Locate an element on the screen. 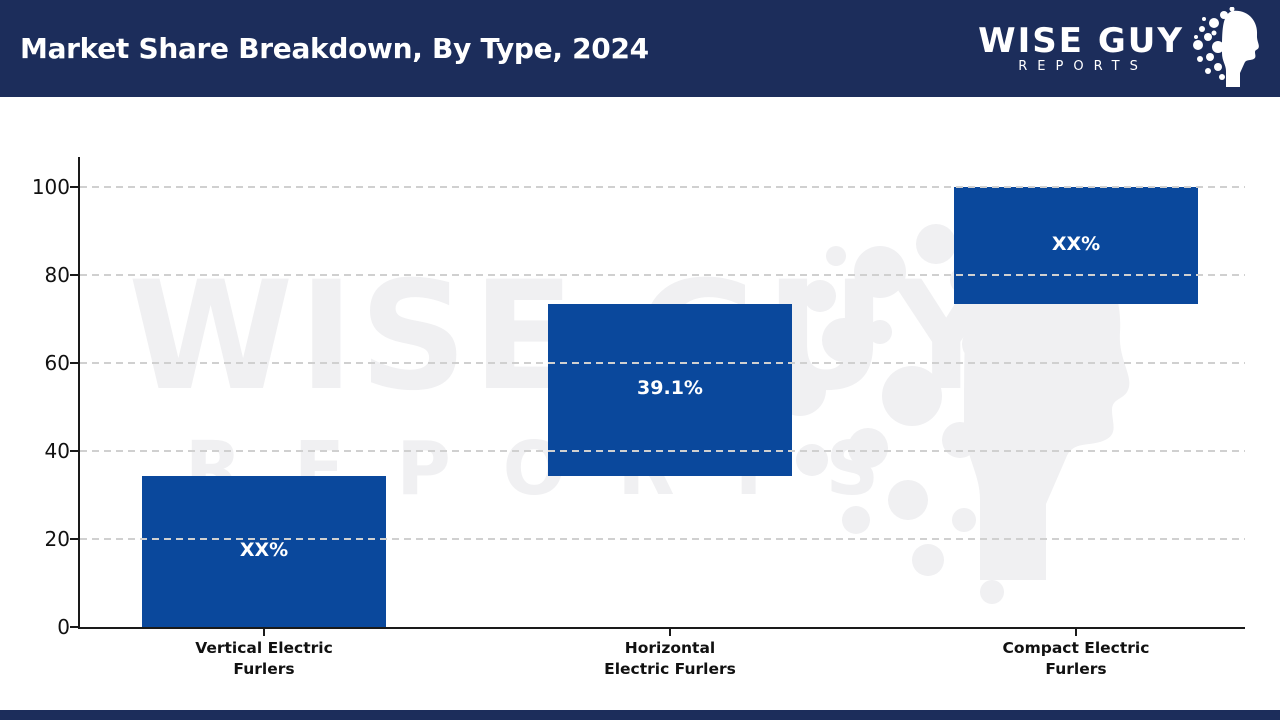 This screenshot has height=720, width=1280. x-category-label: Horizontal Electric Furlers is located at coordinates (670, 658).